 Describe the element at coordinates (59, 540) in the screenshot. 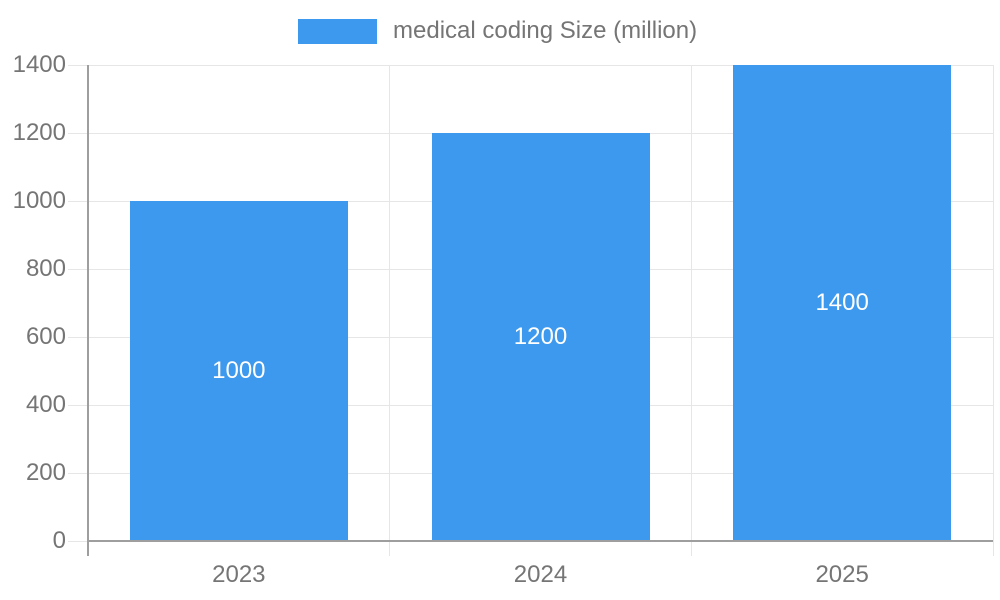

I see `y-tick-label: 0` at that location.